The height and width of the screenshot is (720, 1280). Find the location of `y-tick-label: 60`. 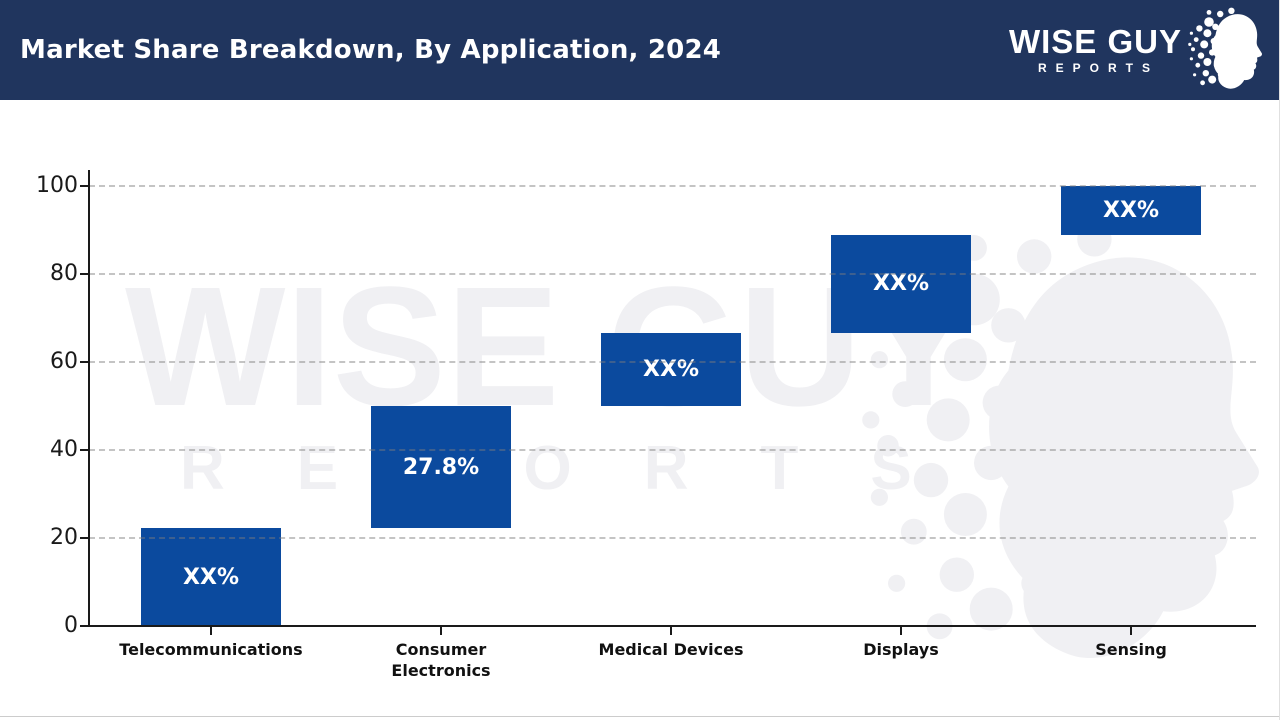

y-tick-label: 60 is located at coordinates (64, 361).